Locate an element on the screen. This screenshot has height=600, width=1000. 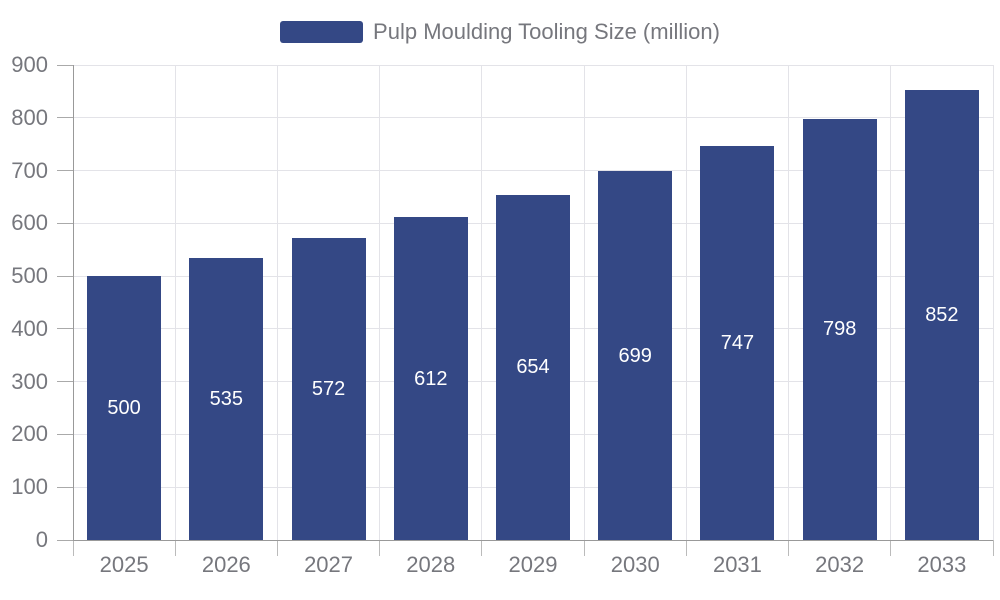
bar-value-label: 654 is located at coordinates (533, 367).